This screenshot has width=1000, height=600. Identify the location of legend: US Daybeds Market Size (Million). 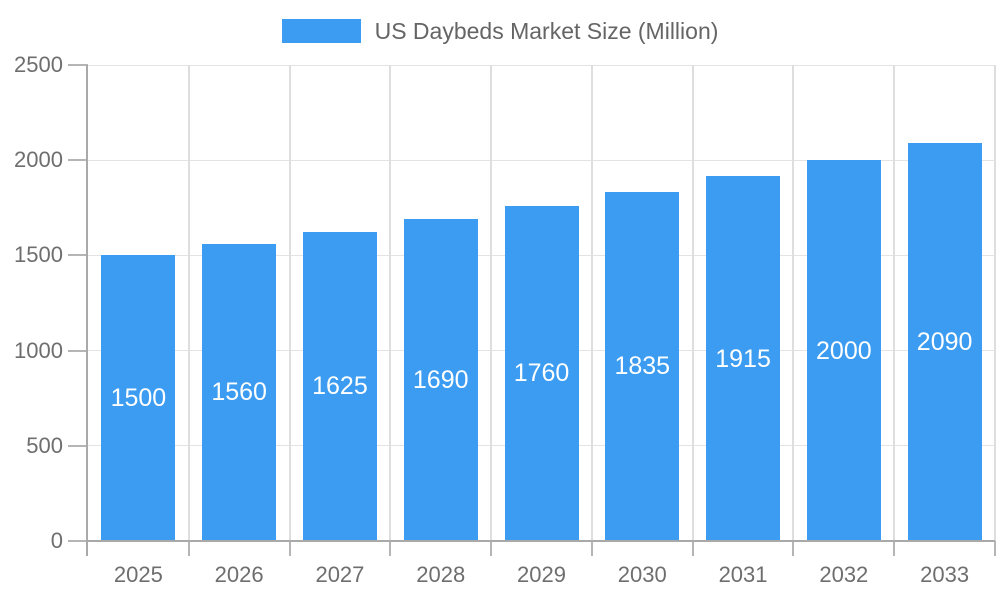
(500, 31).